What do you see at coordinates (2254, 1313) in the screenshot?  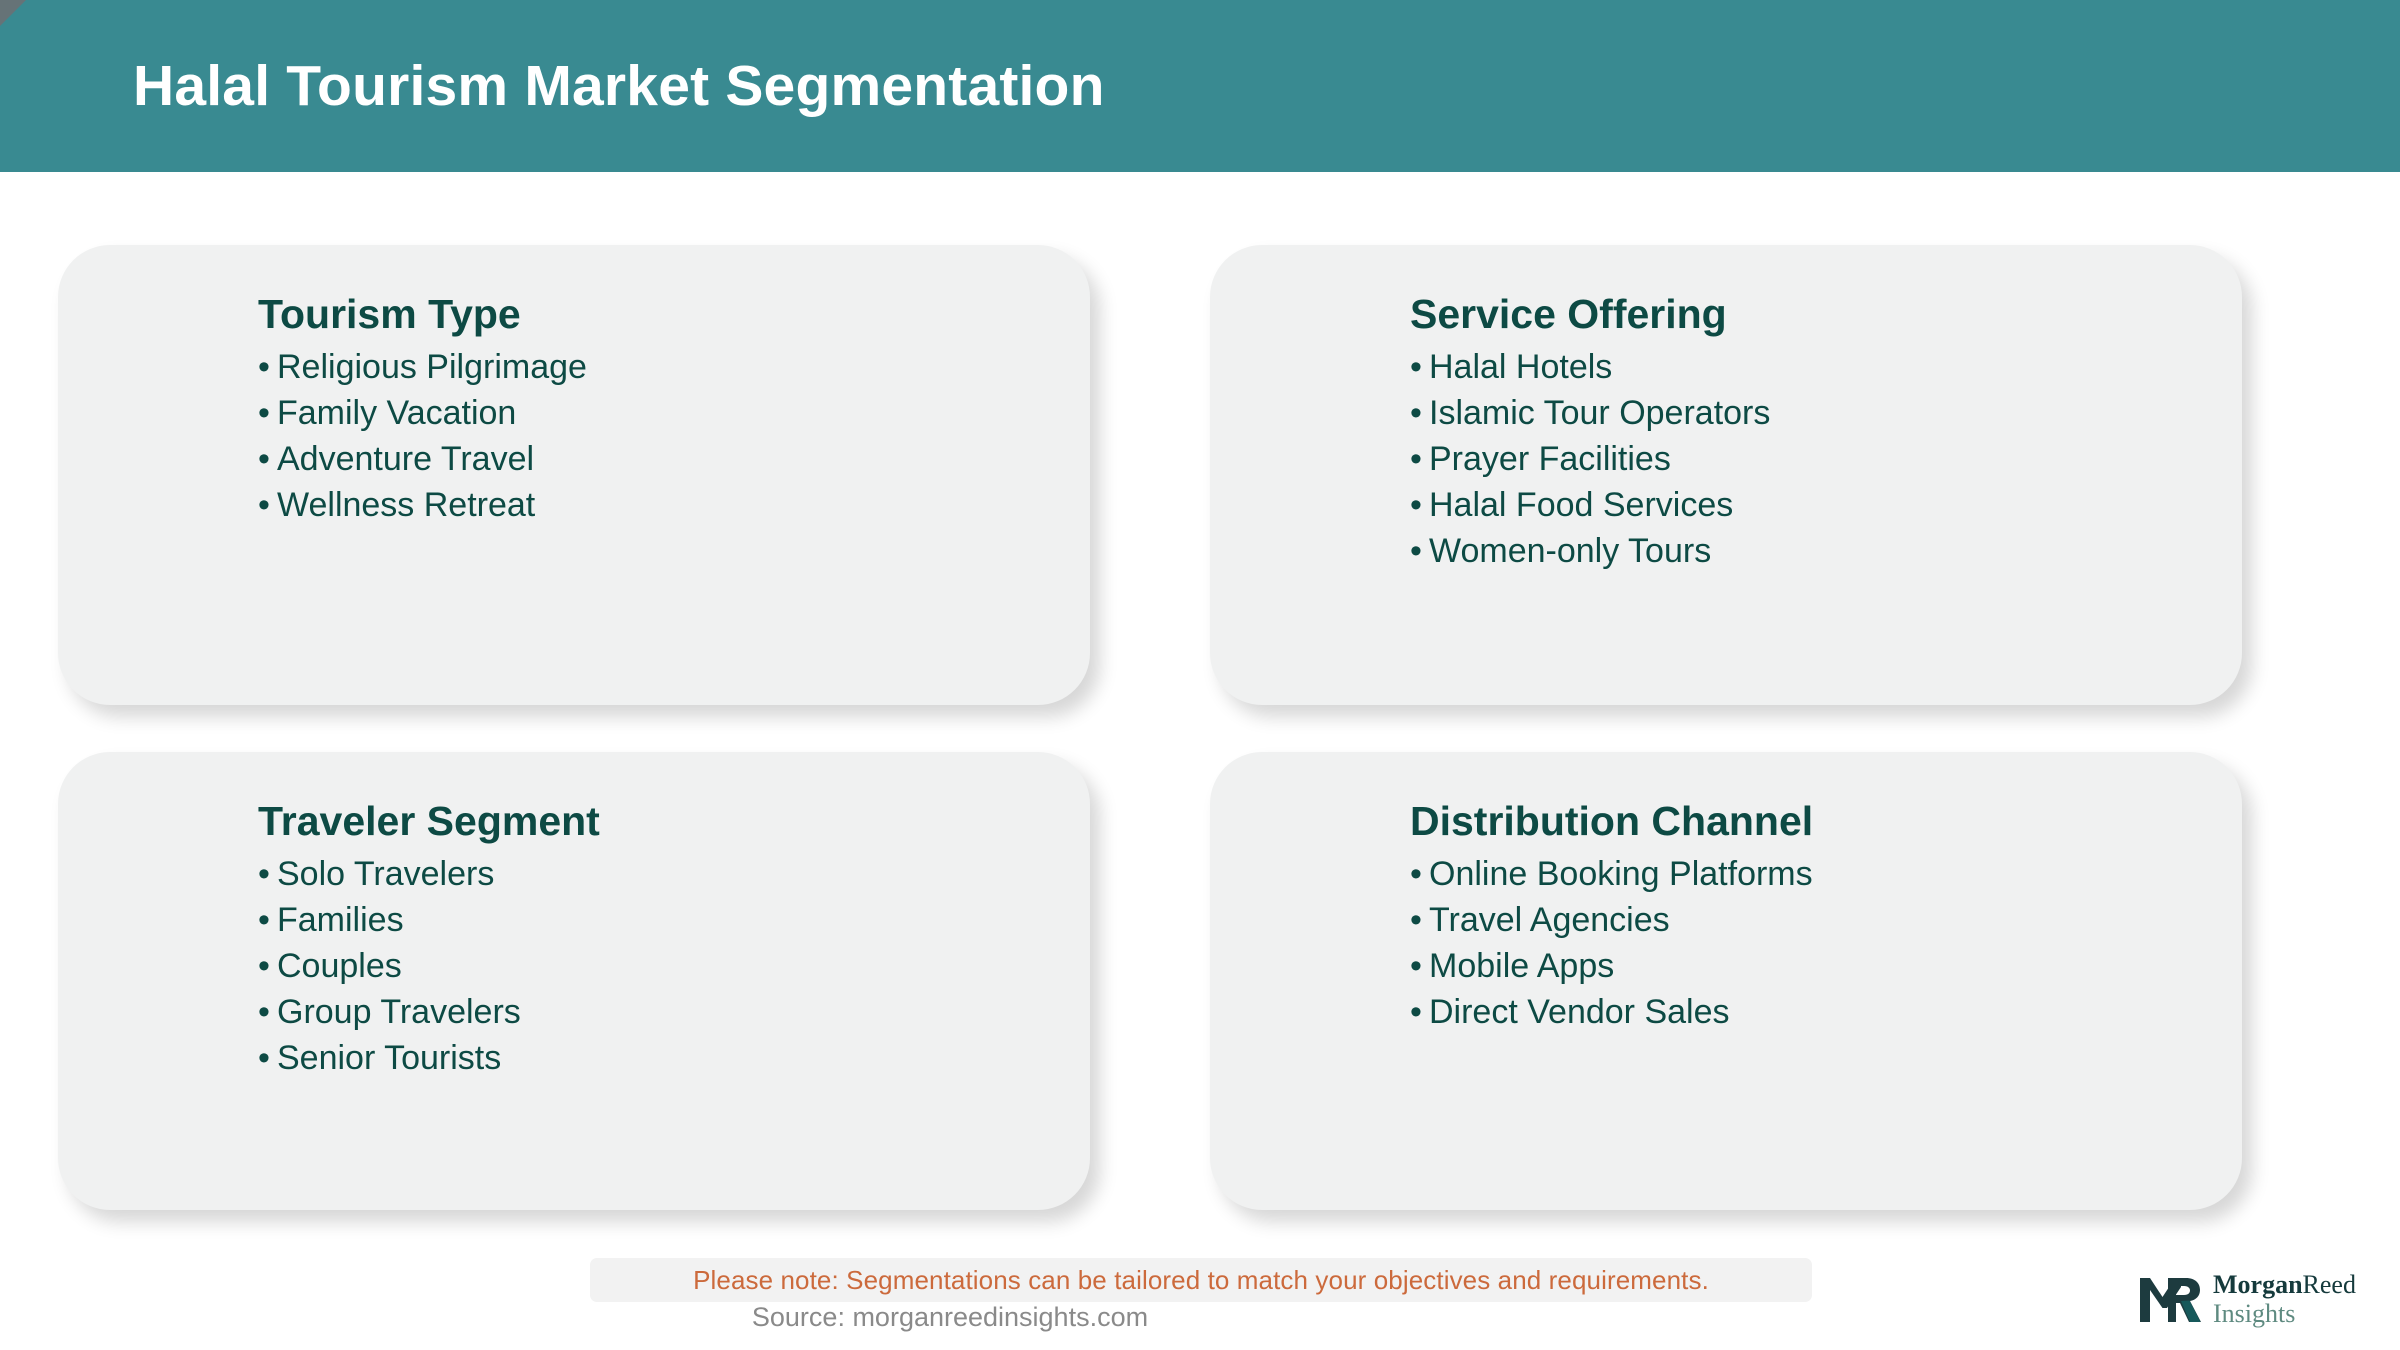 I see `logo-tagline: Insights` at bounding box center [2254, 1313].